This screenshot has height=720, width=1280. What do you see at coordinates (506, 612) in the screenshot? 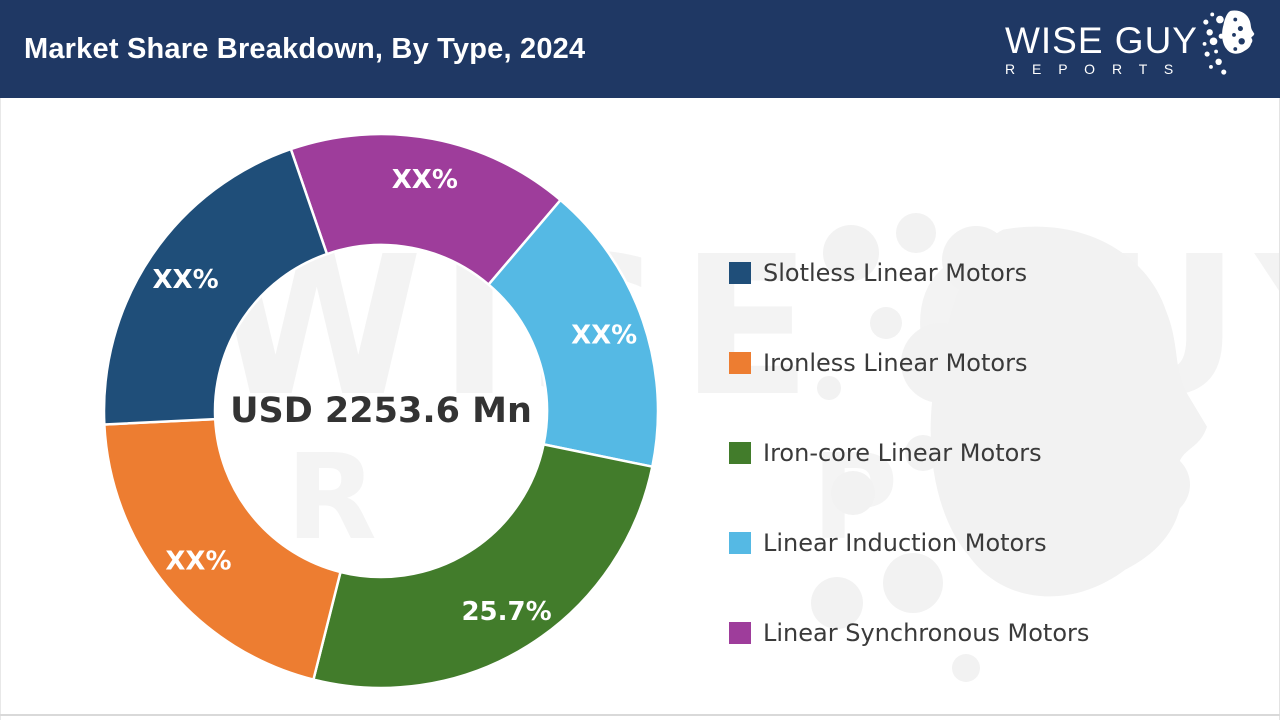
I see `slice-label-2: 25.7%` at bounding box center [506, 612].